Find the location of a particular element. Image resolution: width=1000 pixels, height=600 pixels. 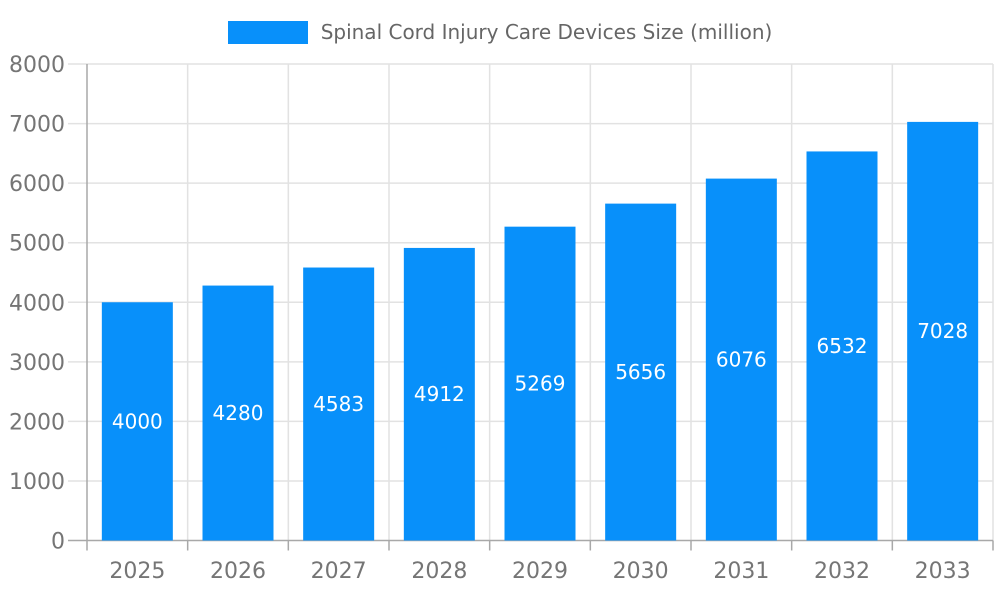

bar-value-label: 7028 is located at coordinates (942, 331).